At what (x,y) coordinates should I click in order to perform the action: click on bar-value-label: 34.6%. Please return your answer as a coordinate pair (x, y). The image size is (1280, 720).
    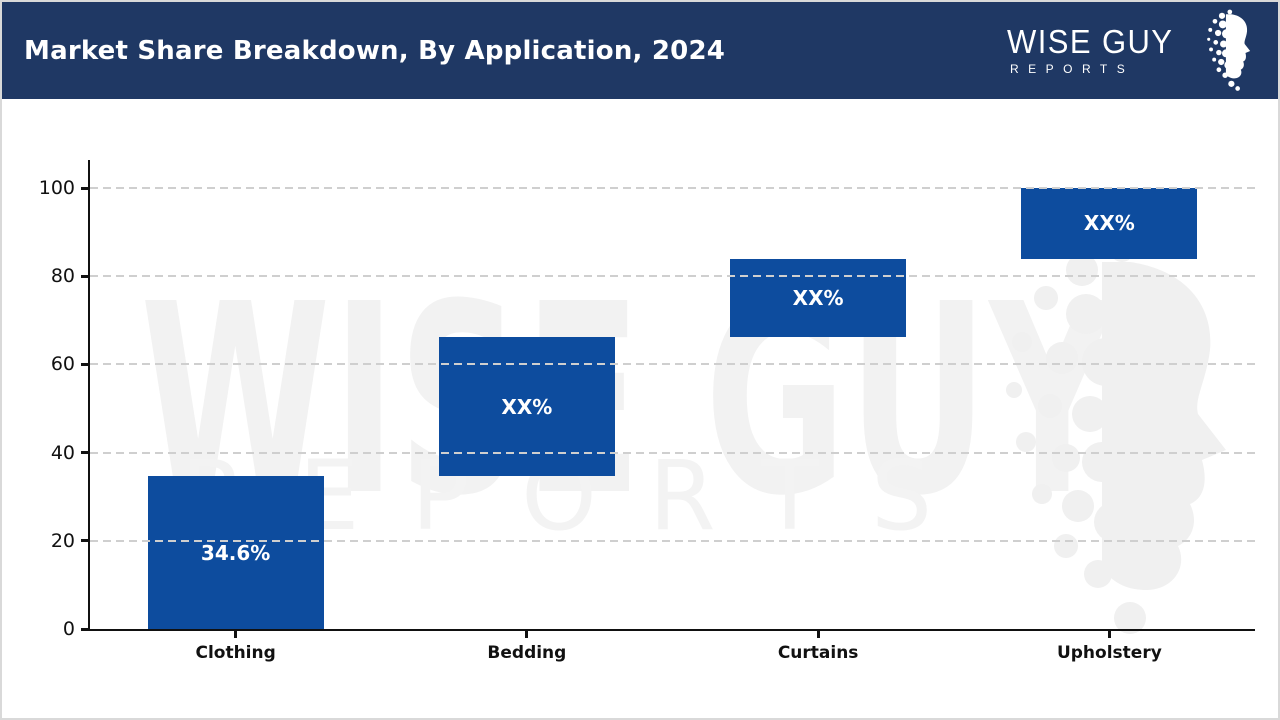
    Looking at the image, I should click on (235, 552).